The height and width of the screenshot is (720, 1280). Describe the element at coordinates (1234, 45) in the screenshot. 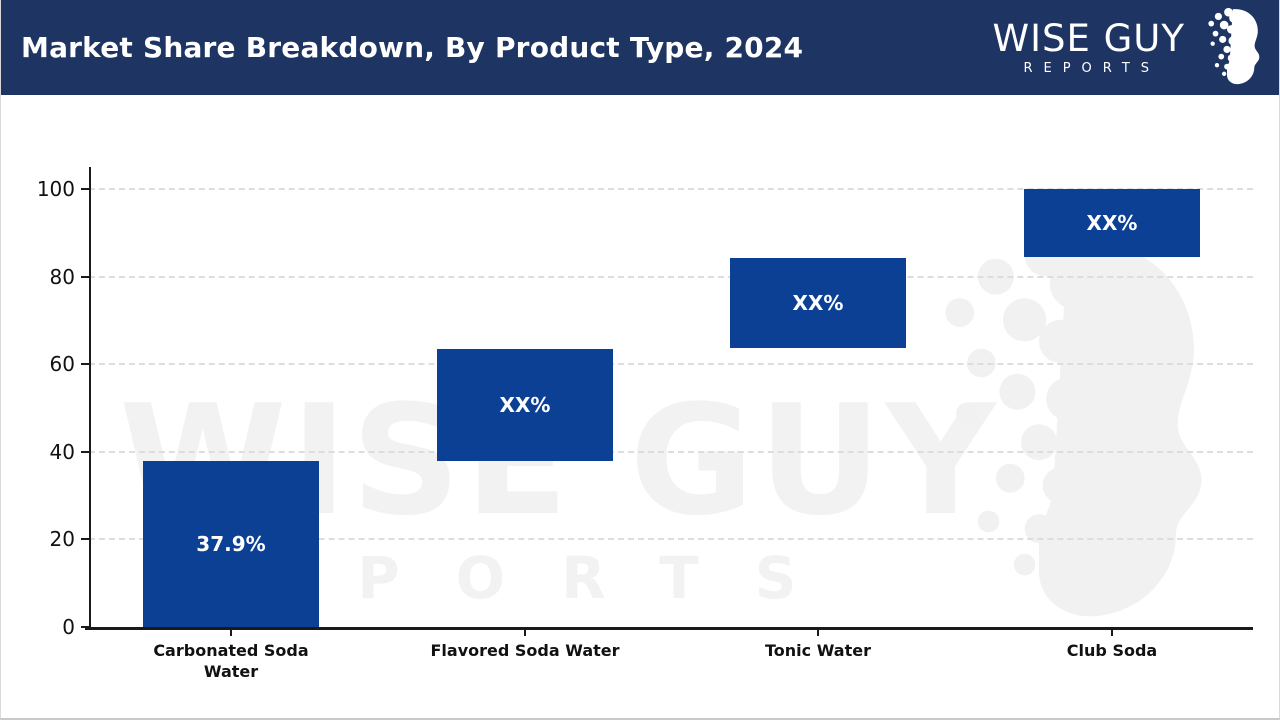

I see `brand-head-icon` at that location.